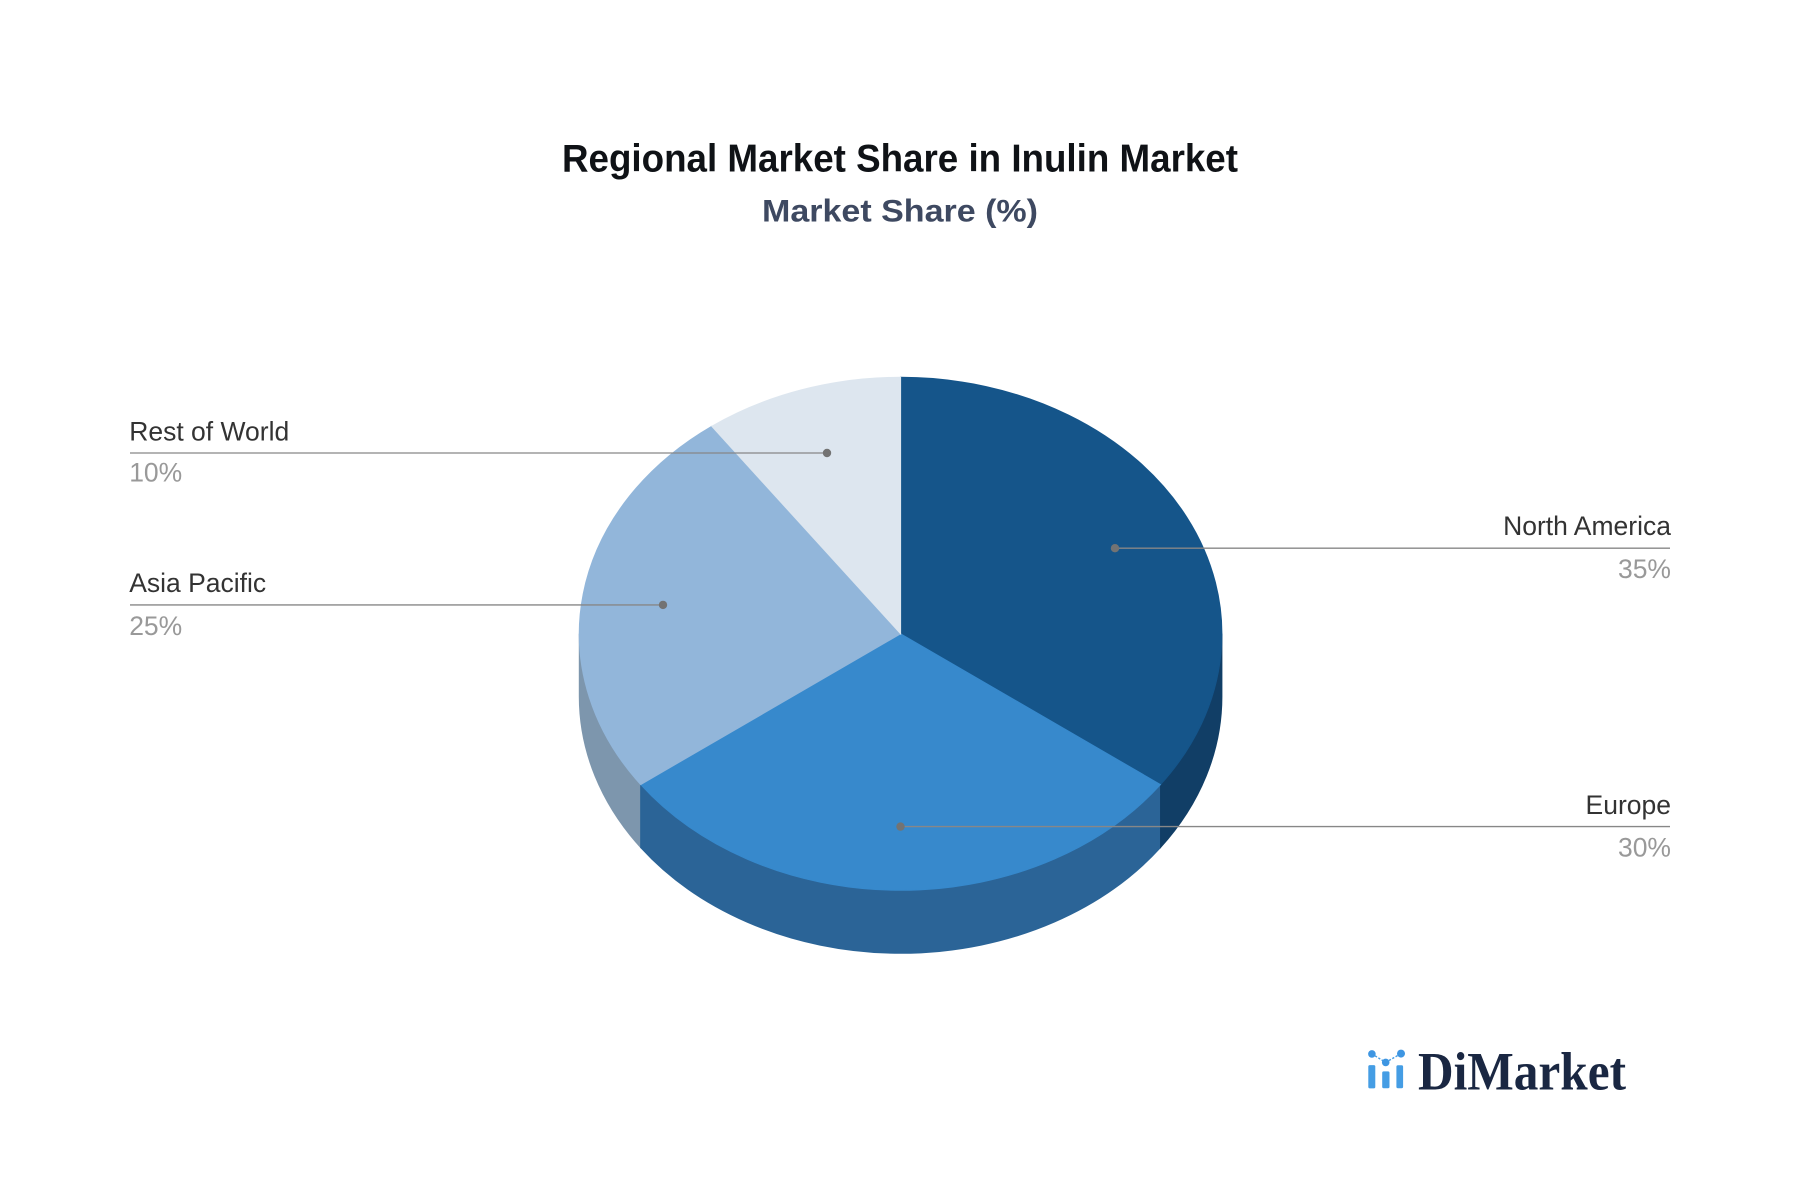 The width and height of the screenshot is (1800, 1196). Describe the element at coordinates (155, 626) in the screenshot. I see `svg-text: 25%` at that location.